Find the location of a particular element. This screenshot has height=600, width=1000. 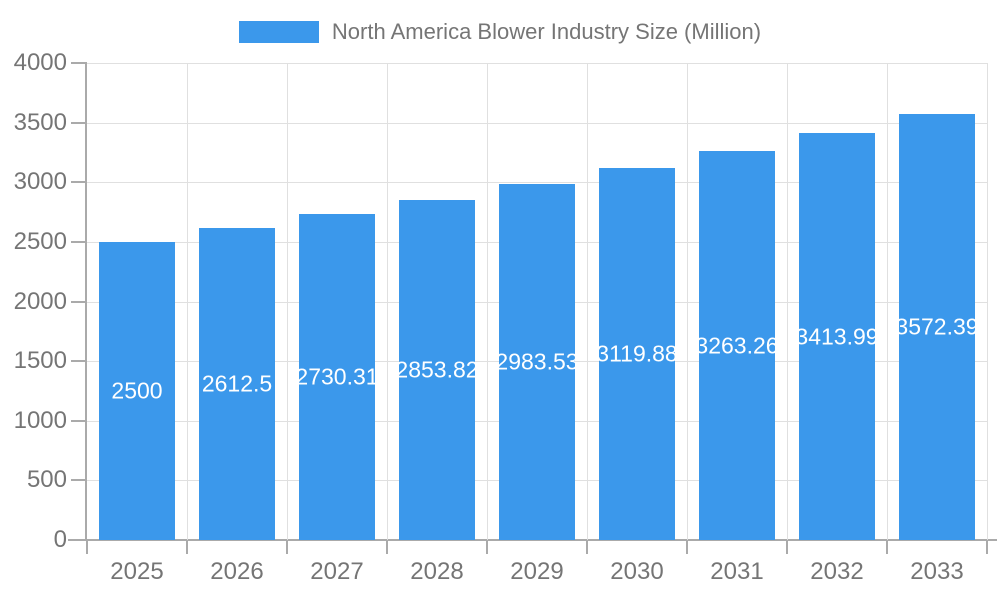

x-axis-label: 2033 is located at coordinates (937, 571).